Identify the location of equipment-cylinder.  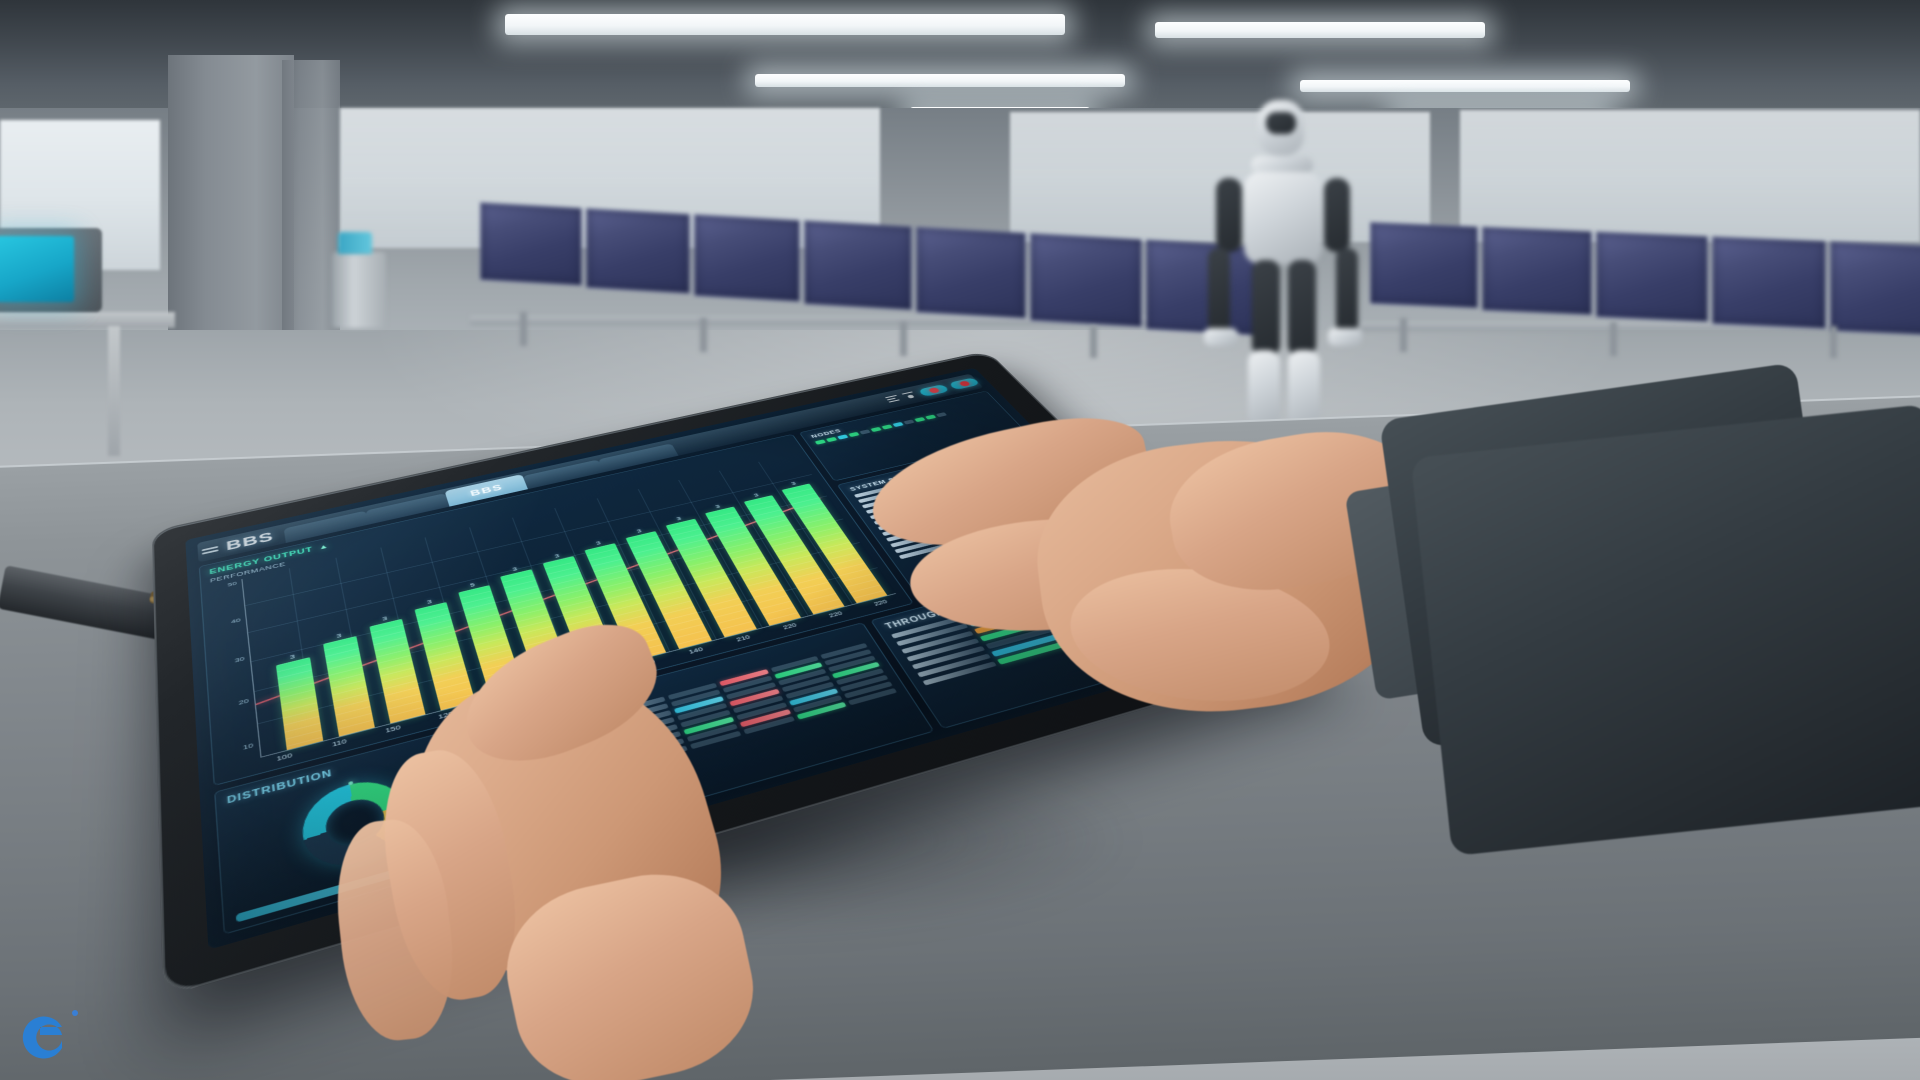
(359, 290).